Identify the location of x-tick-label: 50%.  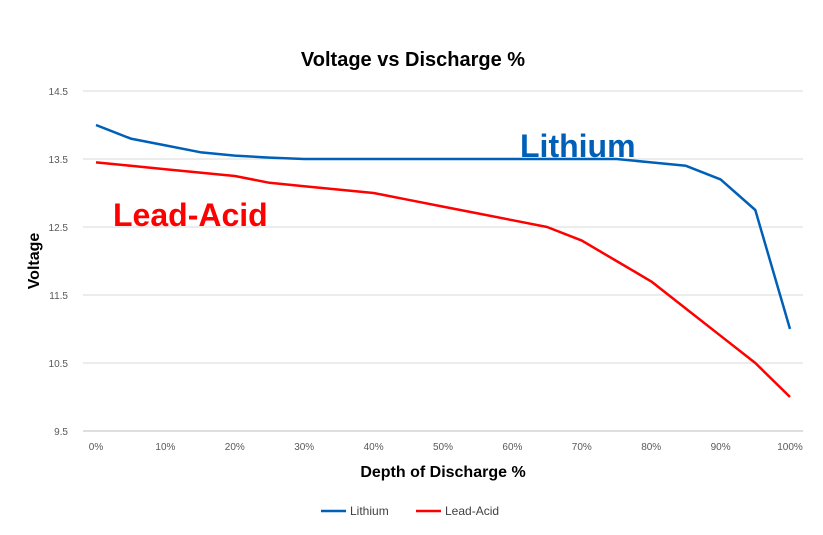
(443, 447).